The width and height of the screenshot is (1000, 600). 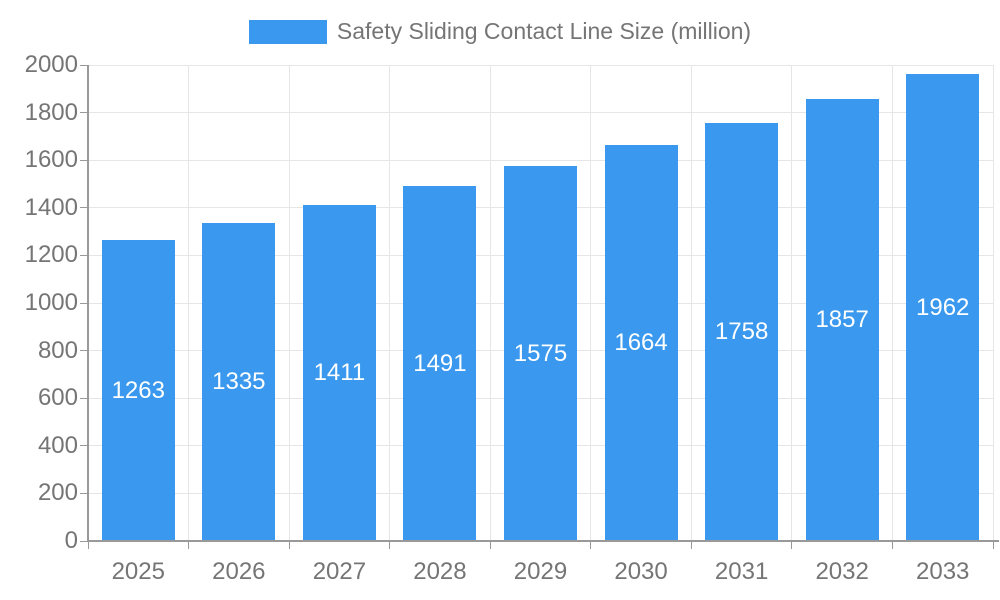 I want to click on y-axis-line, so click(x=88, y=303).